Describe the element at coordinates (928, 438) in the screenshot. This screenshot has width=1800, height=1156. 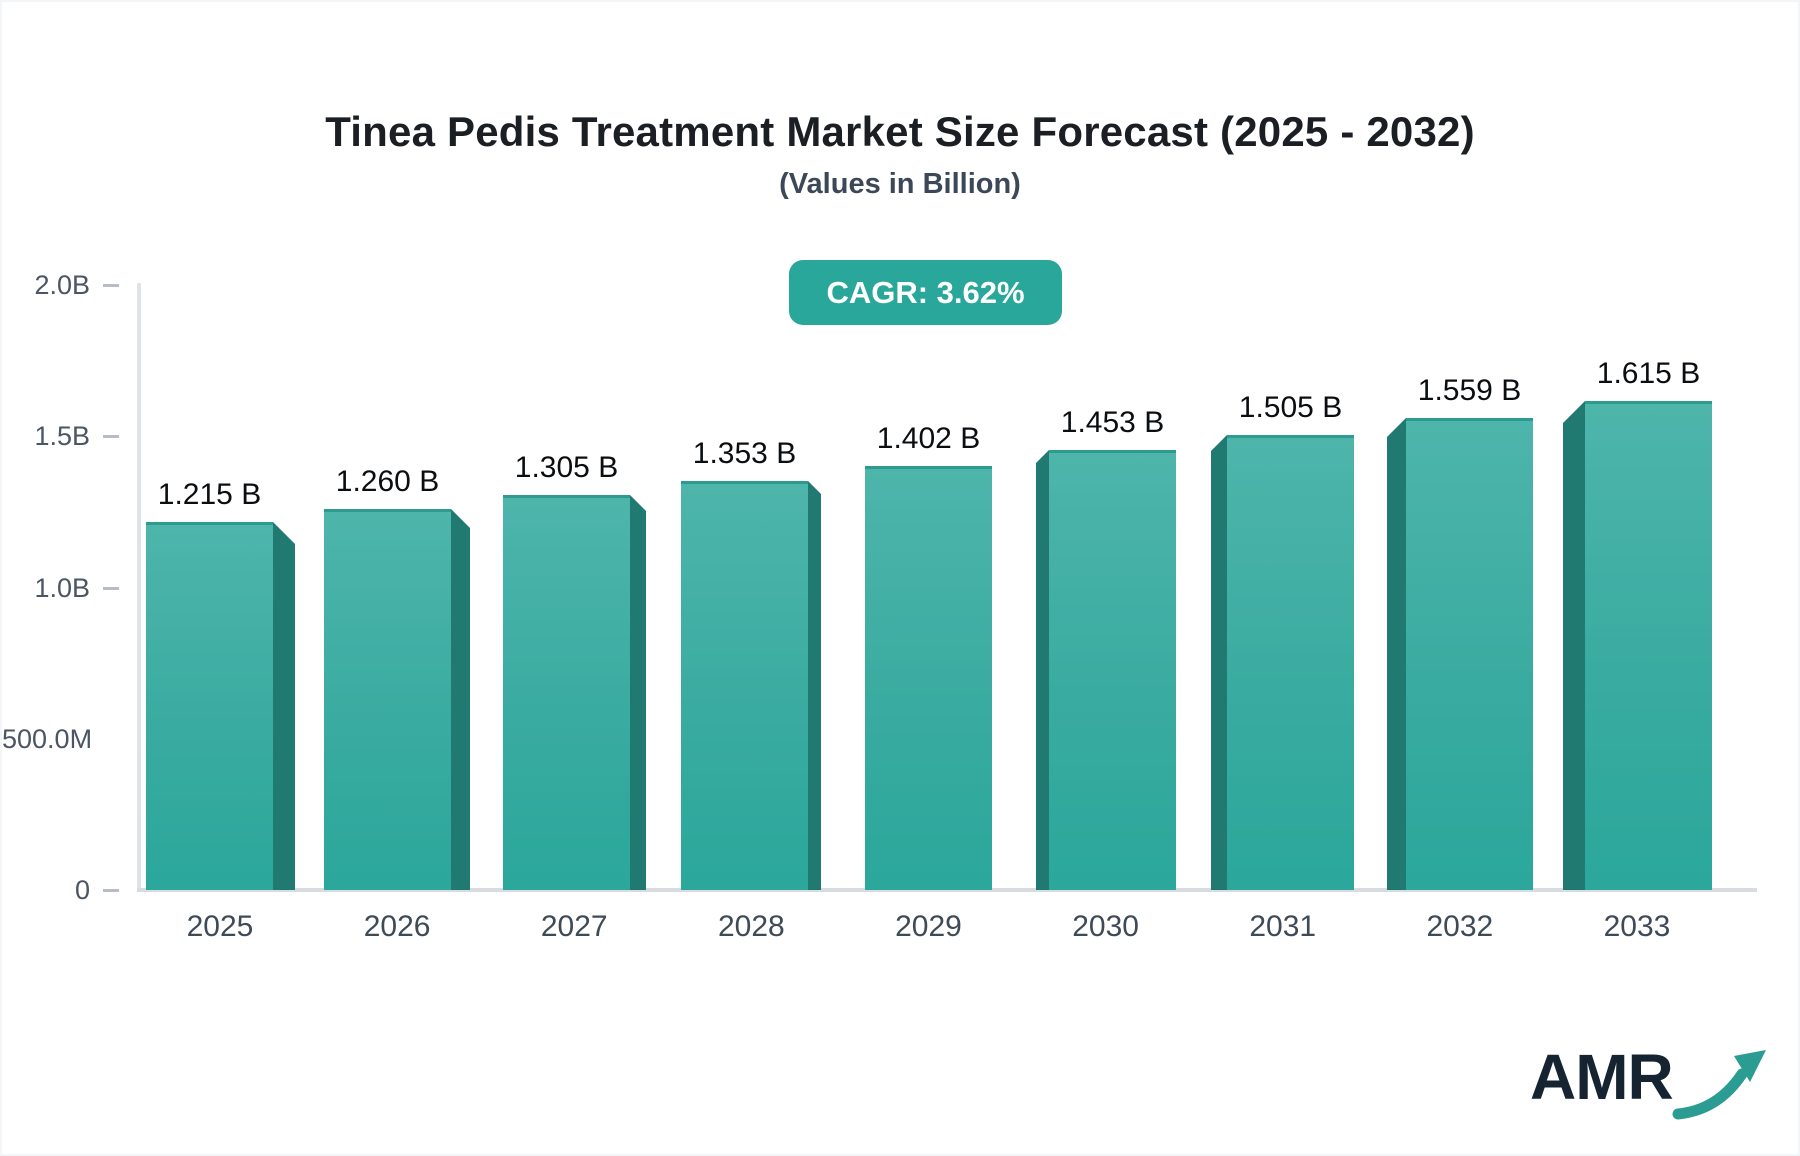
I see `bar-value-label: 1.402 B` at that location.